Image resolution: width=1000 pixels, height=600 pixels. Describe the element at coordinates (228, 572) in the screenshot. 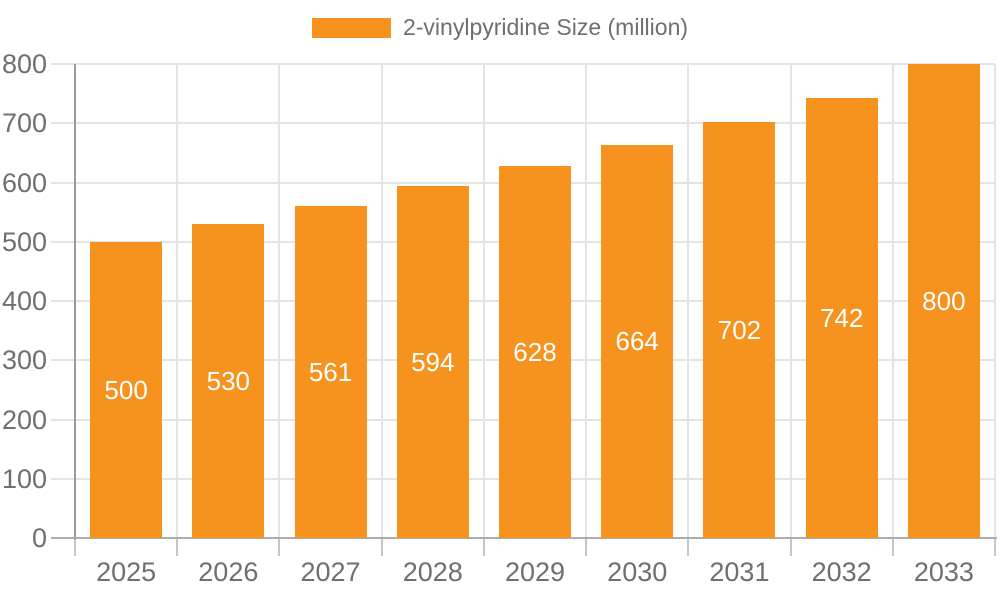

I see `x-tick-label: 2026` at that location.